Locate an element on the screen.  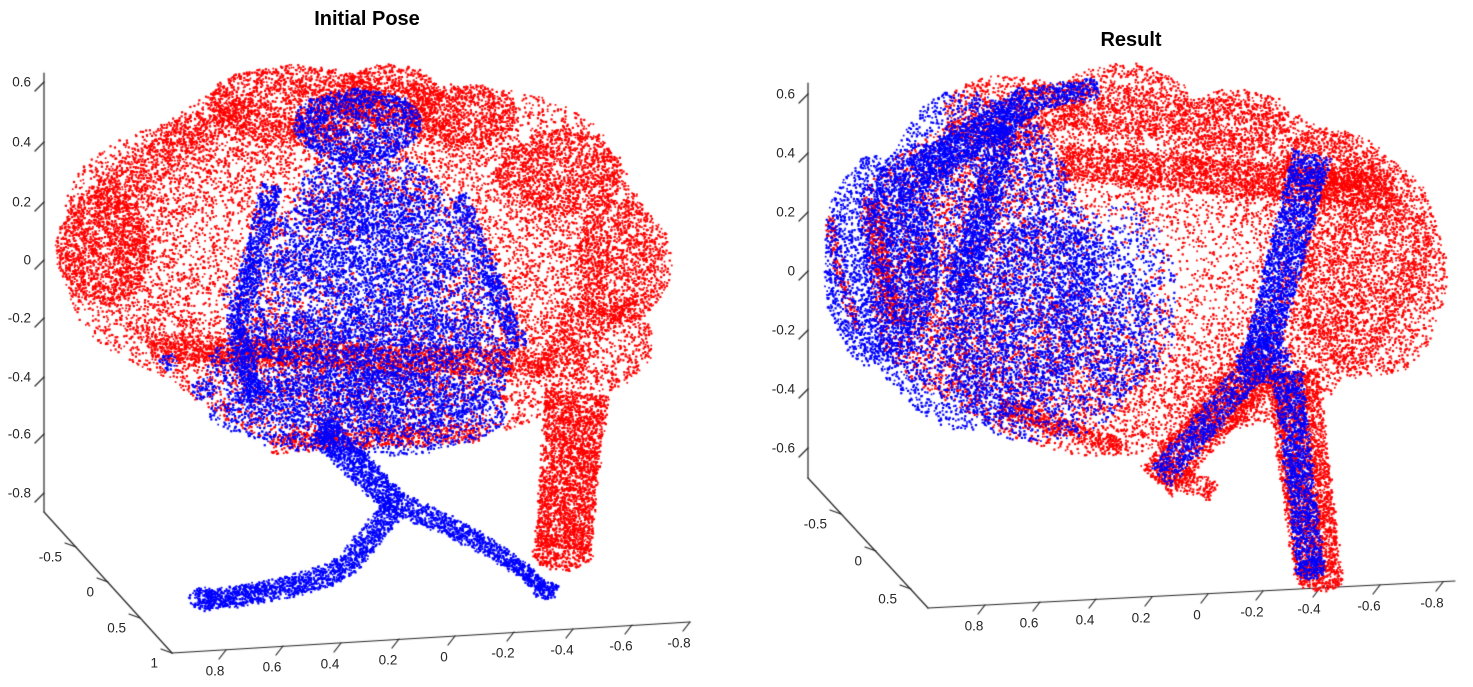
panel-title-result: Result is located at coordinates (1131, 40).